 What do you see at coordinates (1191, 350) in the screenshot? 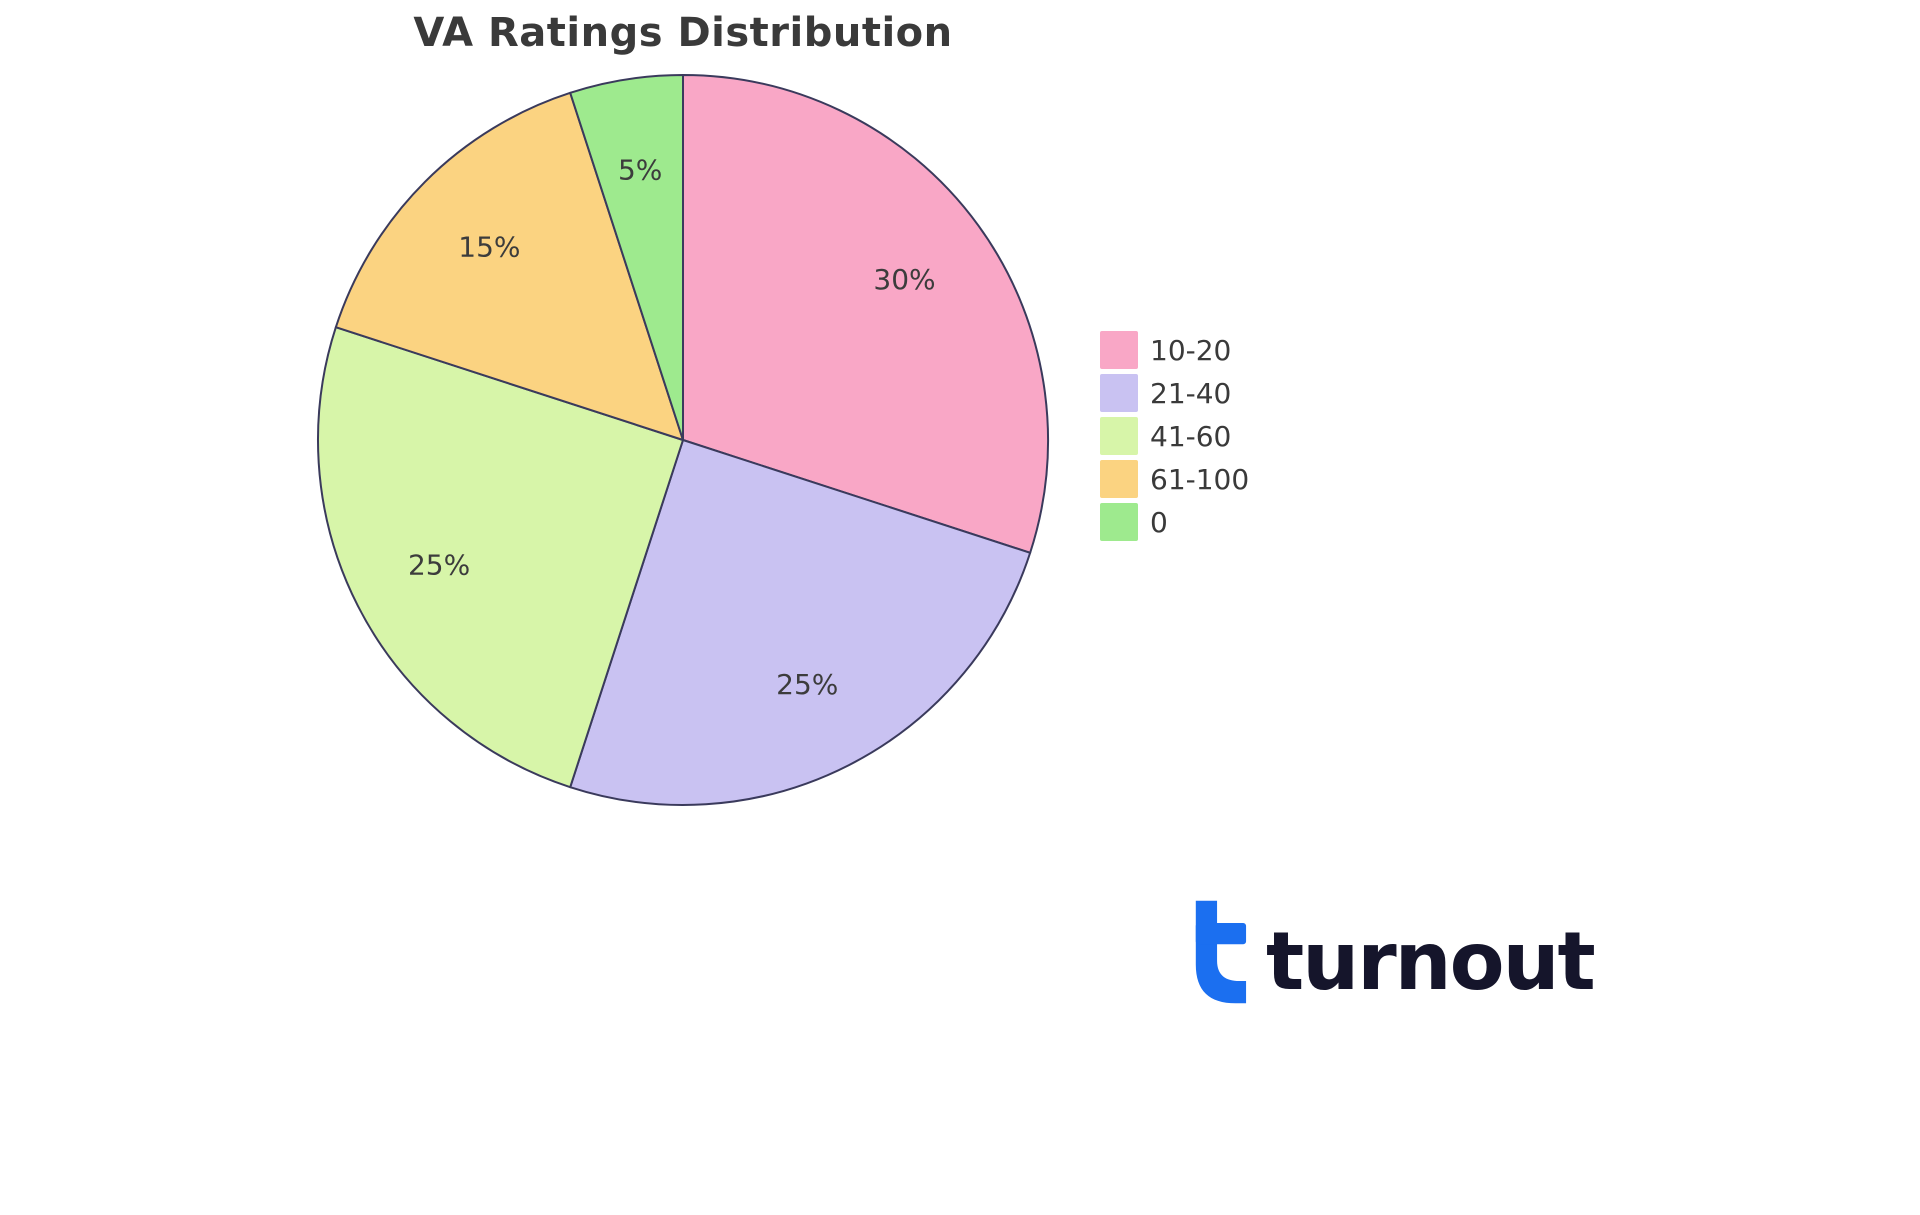
I see `legend-label: 10-20` at bounding box center [1191, 350].